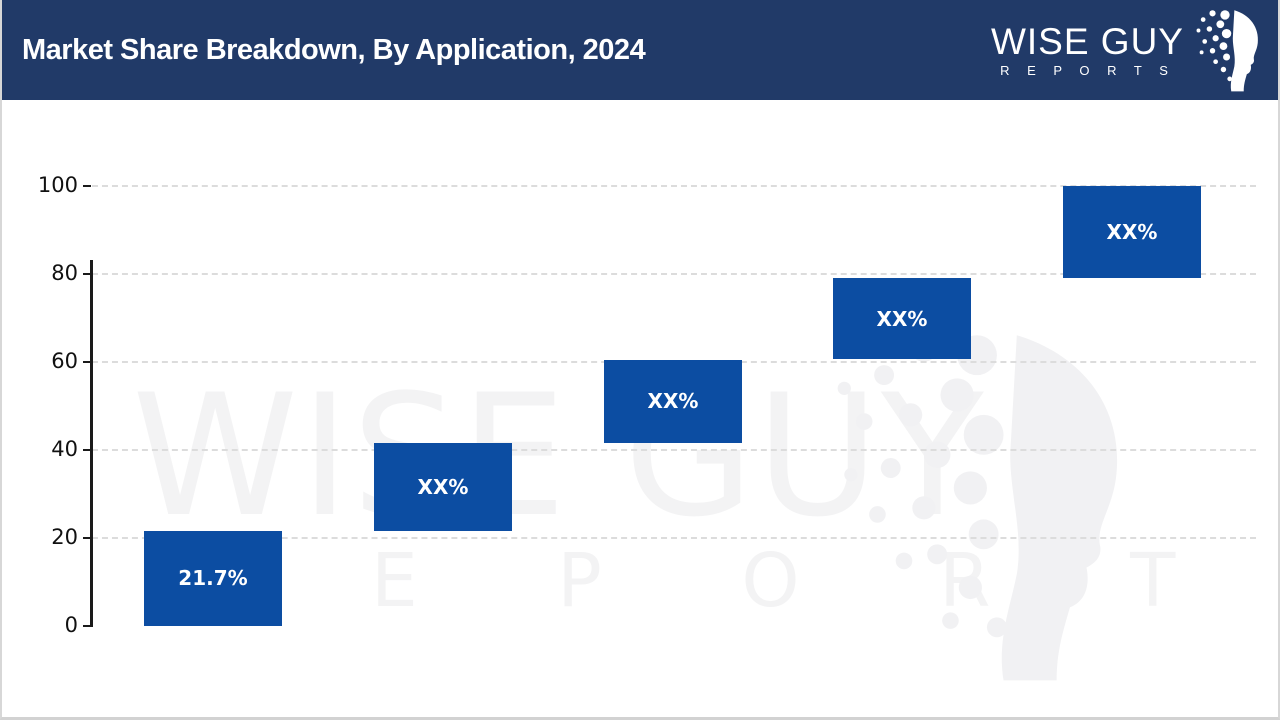 This screenshot has height=720, width=1280. What do you see at coordinates (64, 361) in the screenshot?
I see `y-tick-label-60: 60` at bounding box center [64, 361].